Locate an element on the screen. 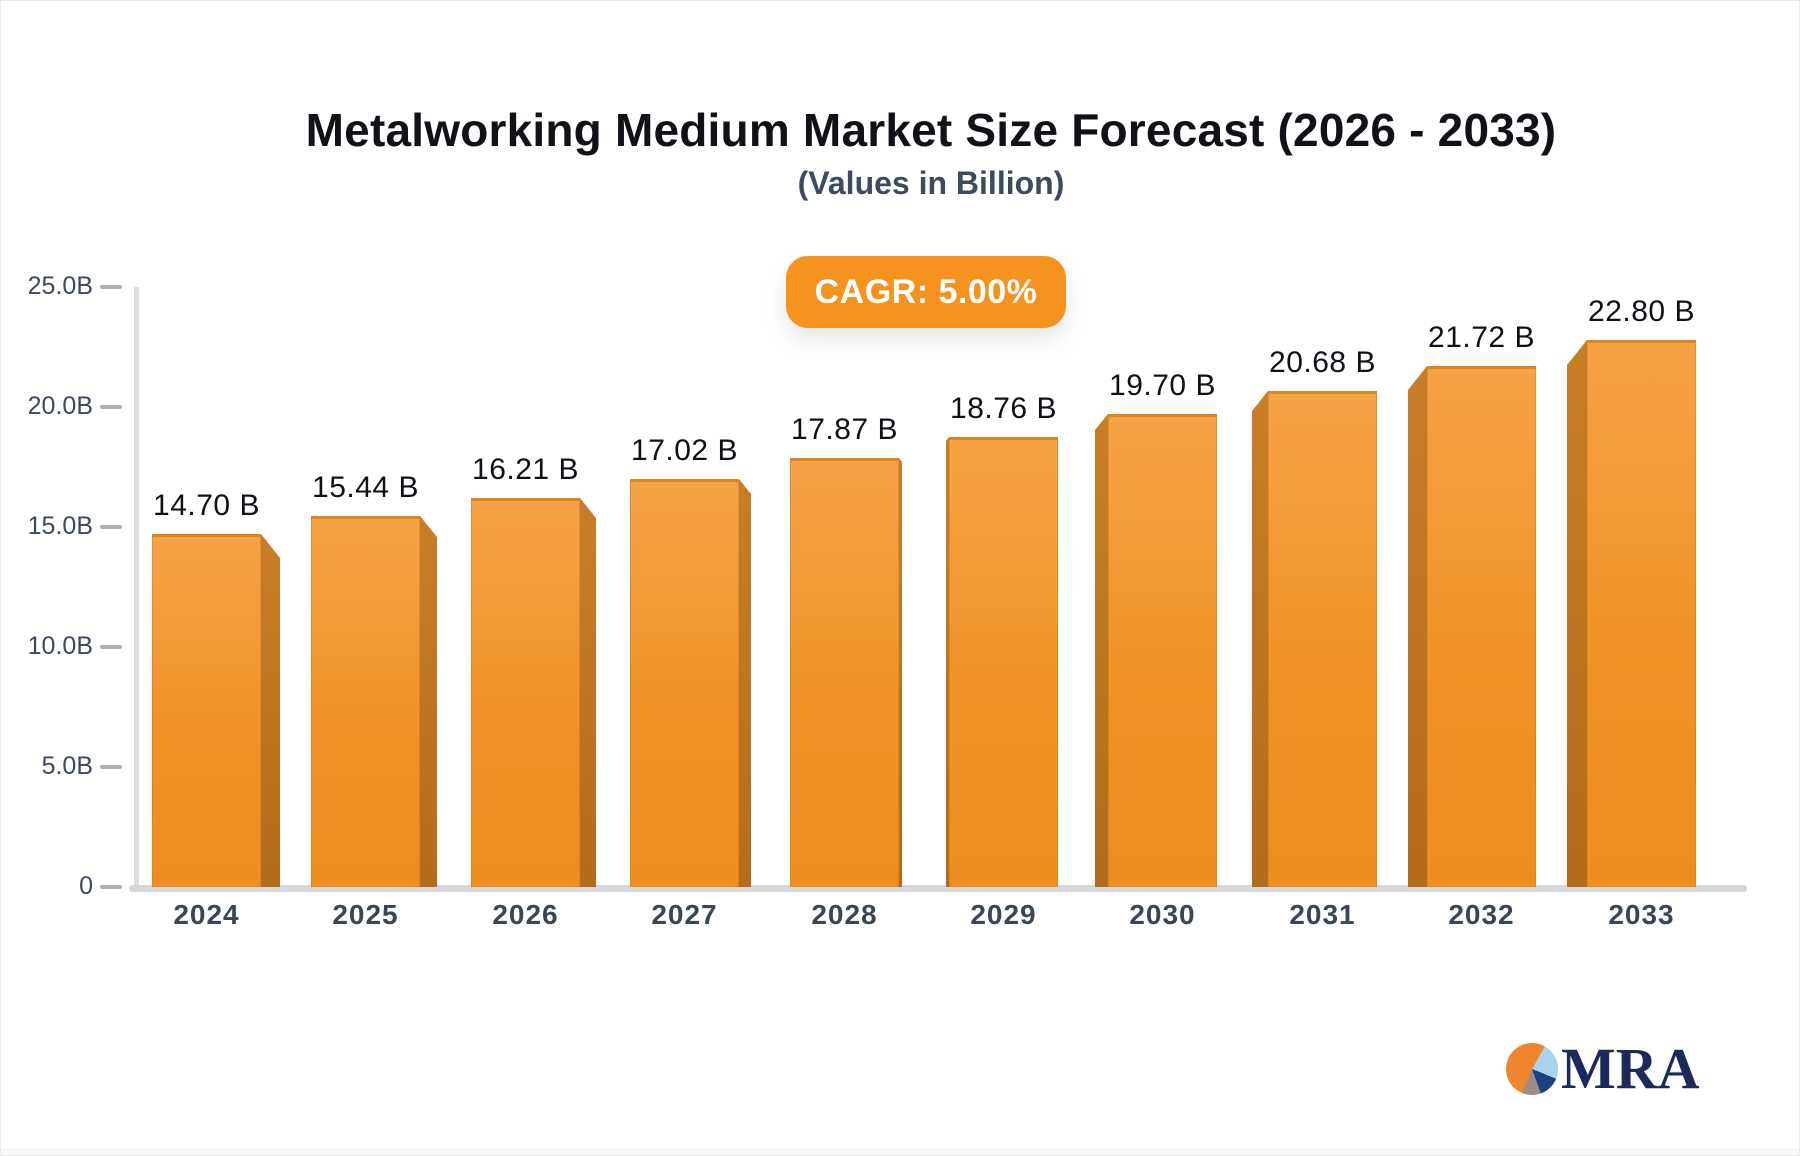  y-axis-line is located at coordinates (136, 587).